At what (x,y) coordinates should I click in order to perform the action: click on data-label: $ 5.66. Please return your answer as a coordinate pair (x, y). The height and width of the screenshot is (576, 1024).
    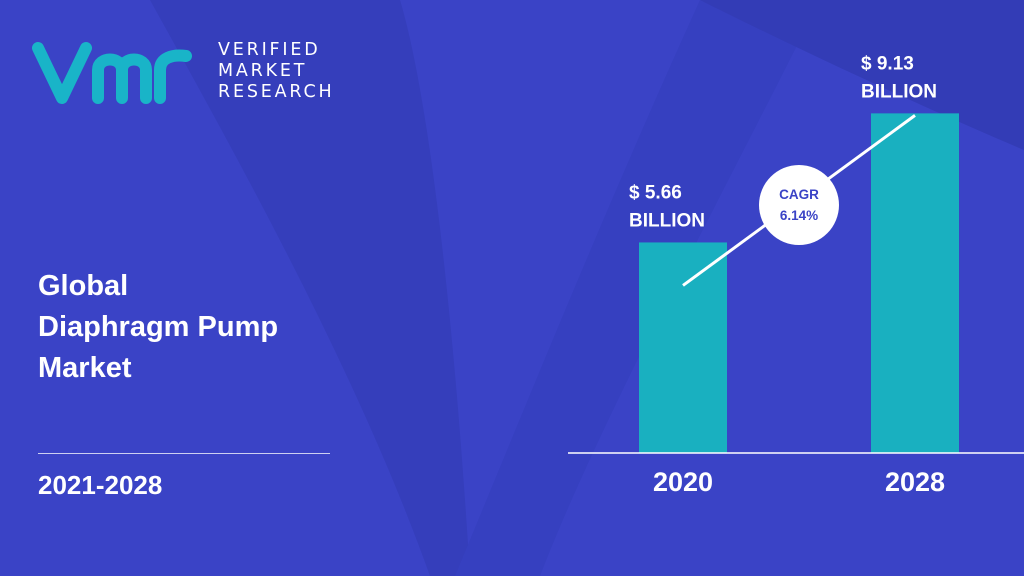
    Looking at the image, I should click on (655, 192).